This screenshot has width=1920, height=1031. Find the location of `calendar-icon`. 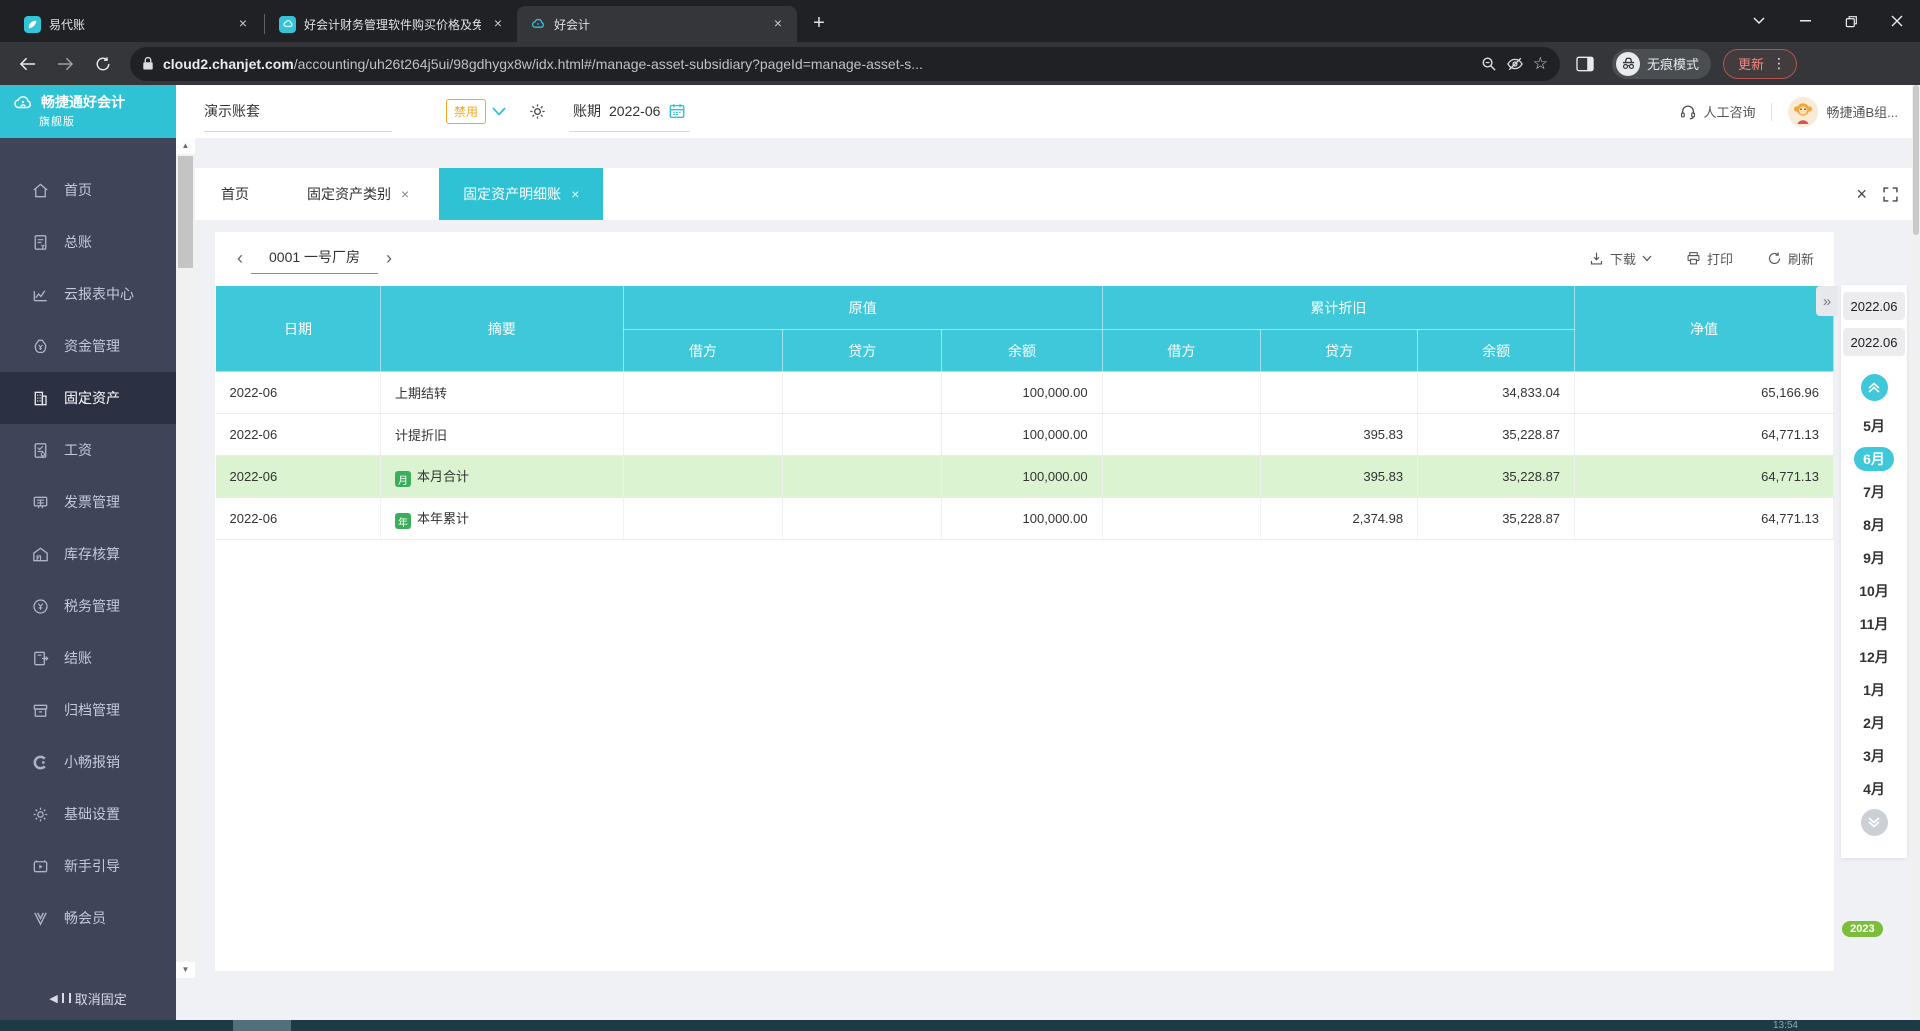

calendar-icon is located at coordinates (677, 111).